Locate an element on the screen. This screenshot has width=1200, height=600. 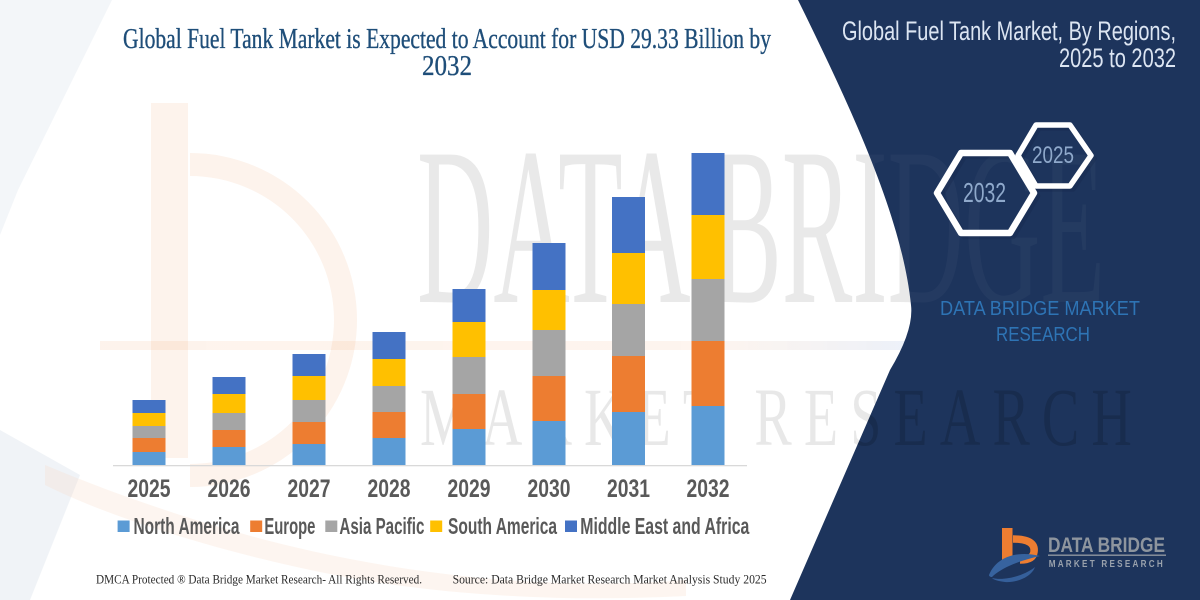
svg-text: 2026 is located at coordinates (229, 489).